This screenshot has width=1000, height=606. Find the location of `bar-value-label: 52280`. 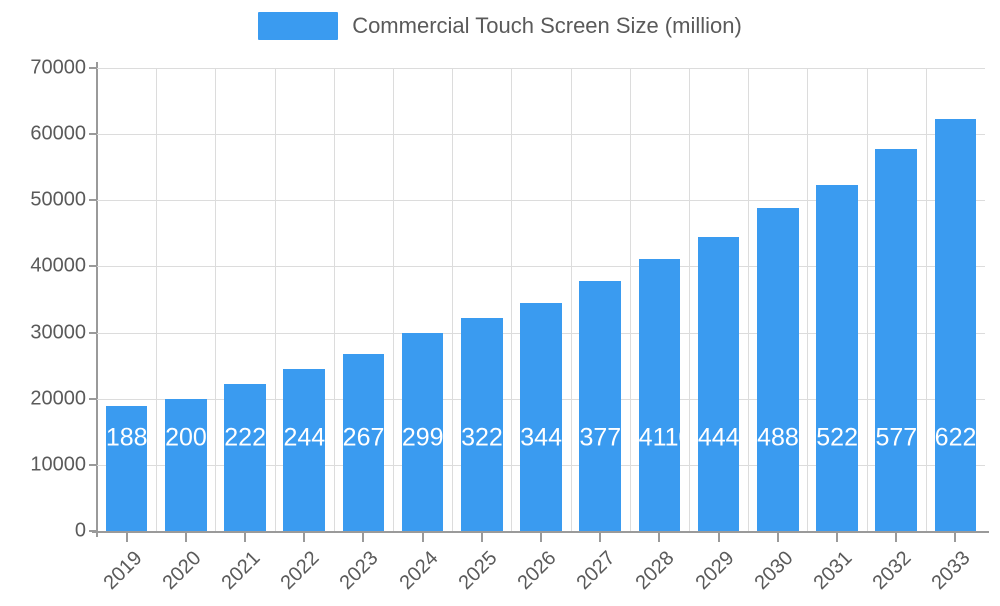

bar-value-label: 52280 is located at coordinates (837, 438).